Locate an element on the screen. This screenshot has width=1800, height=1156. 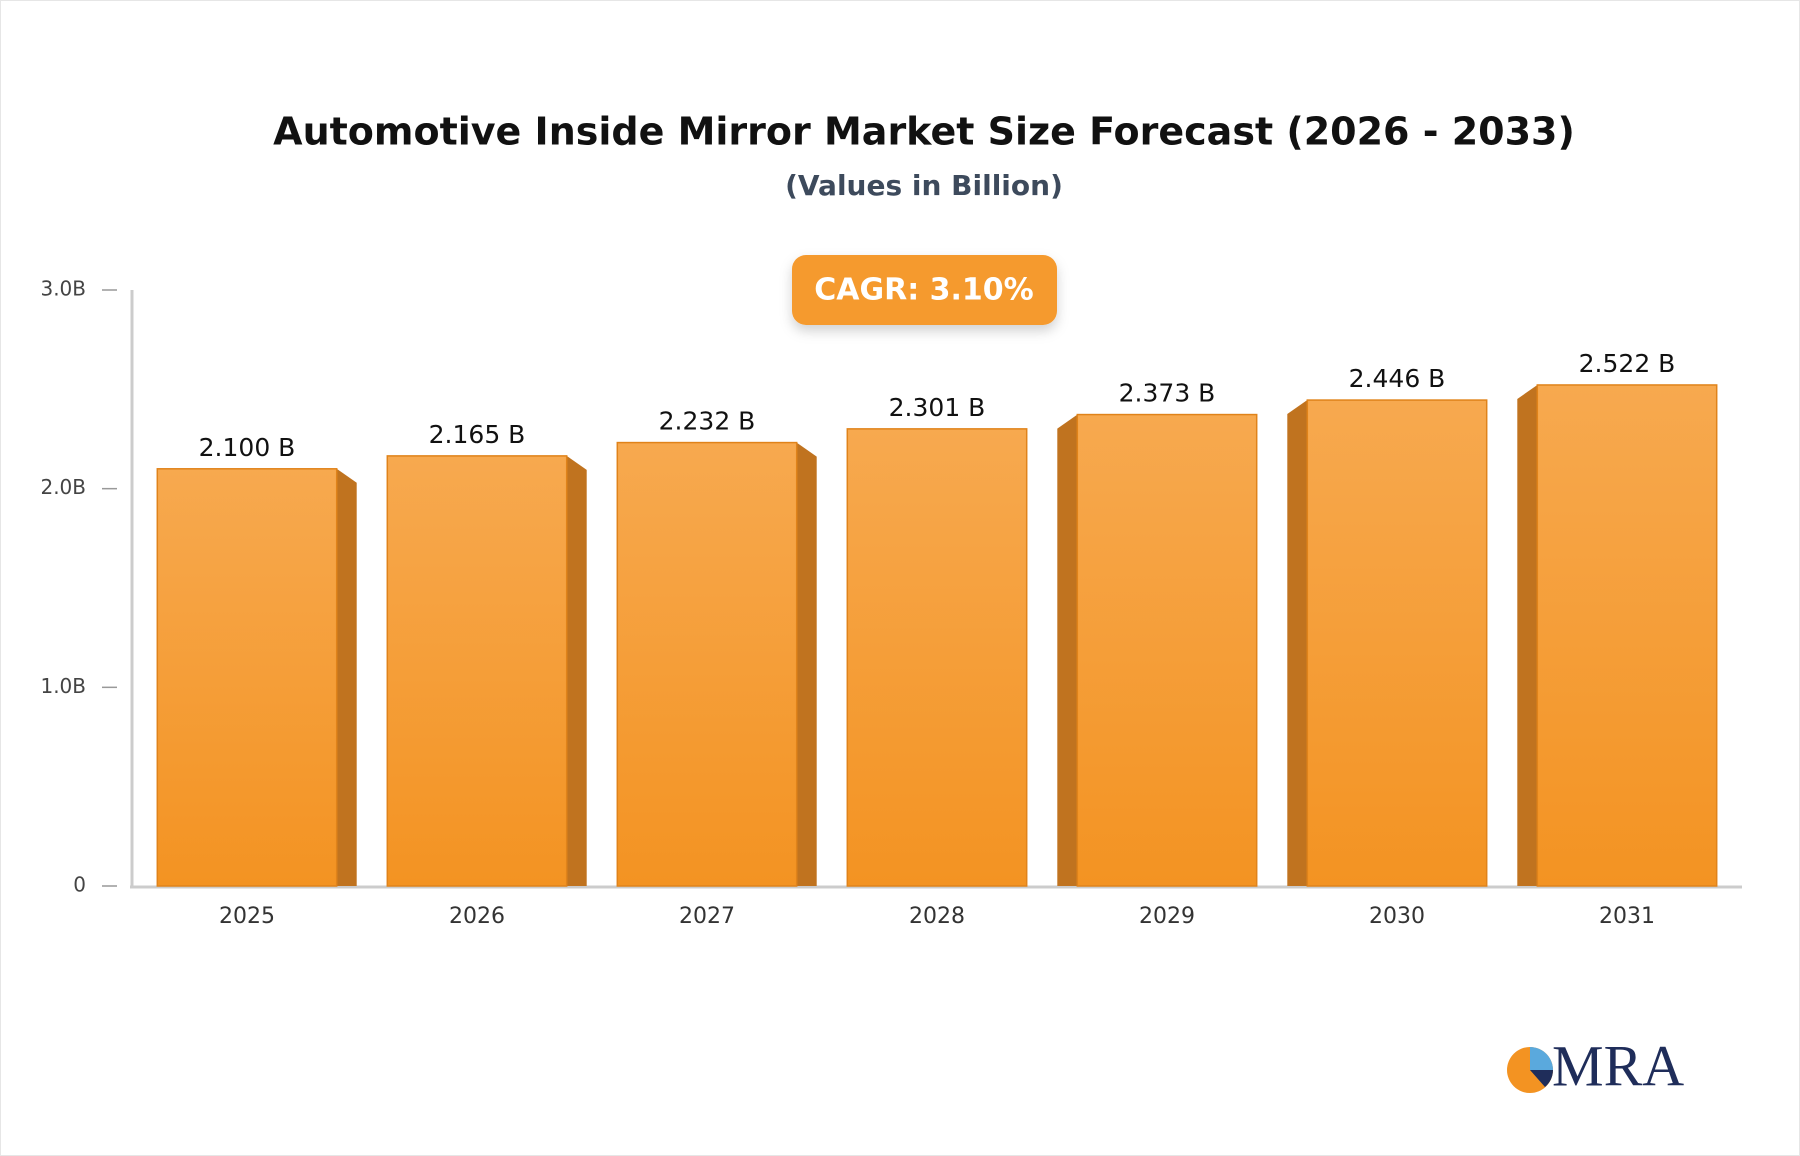
value-label: 2.373 B is located at coordinates (1167, 393).